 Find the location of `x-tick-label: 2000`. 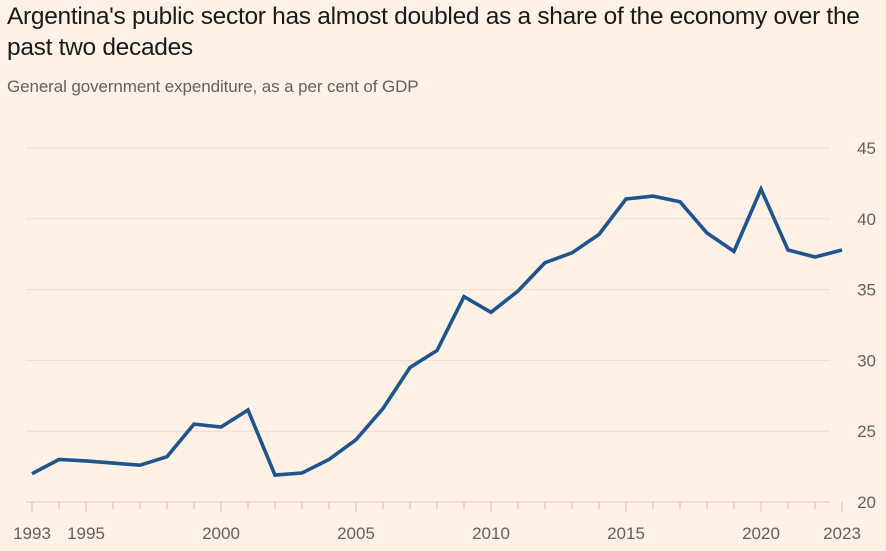

x-tick-label: 2000 is located at coordinates (221, 533).